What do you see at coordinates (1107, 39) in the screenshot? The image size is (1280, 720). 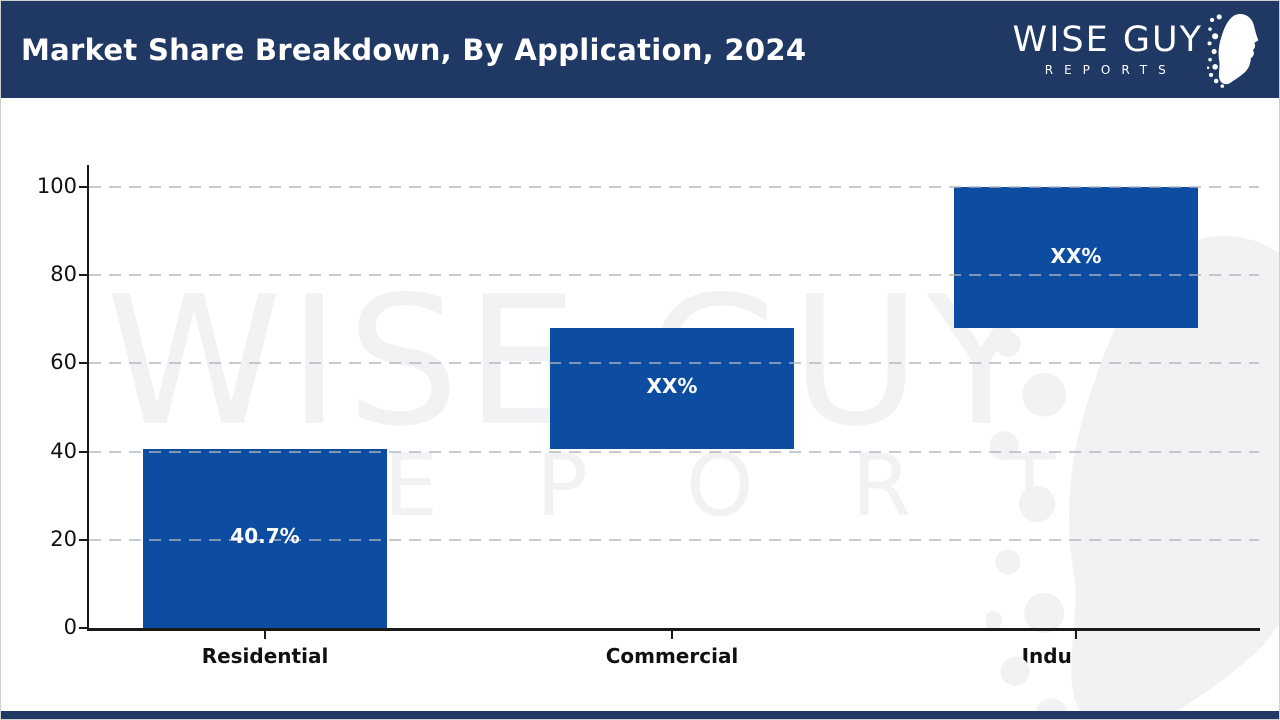 I see `logo-wise-guy-text: WISE GUY` at bounding box center [1107, 39].